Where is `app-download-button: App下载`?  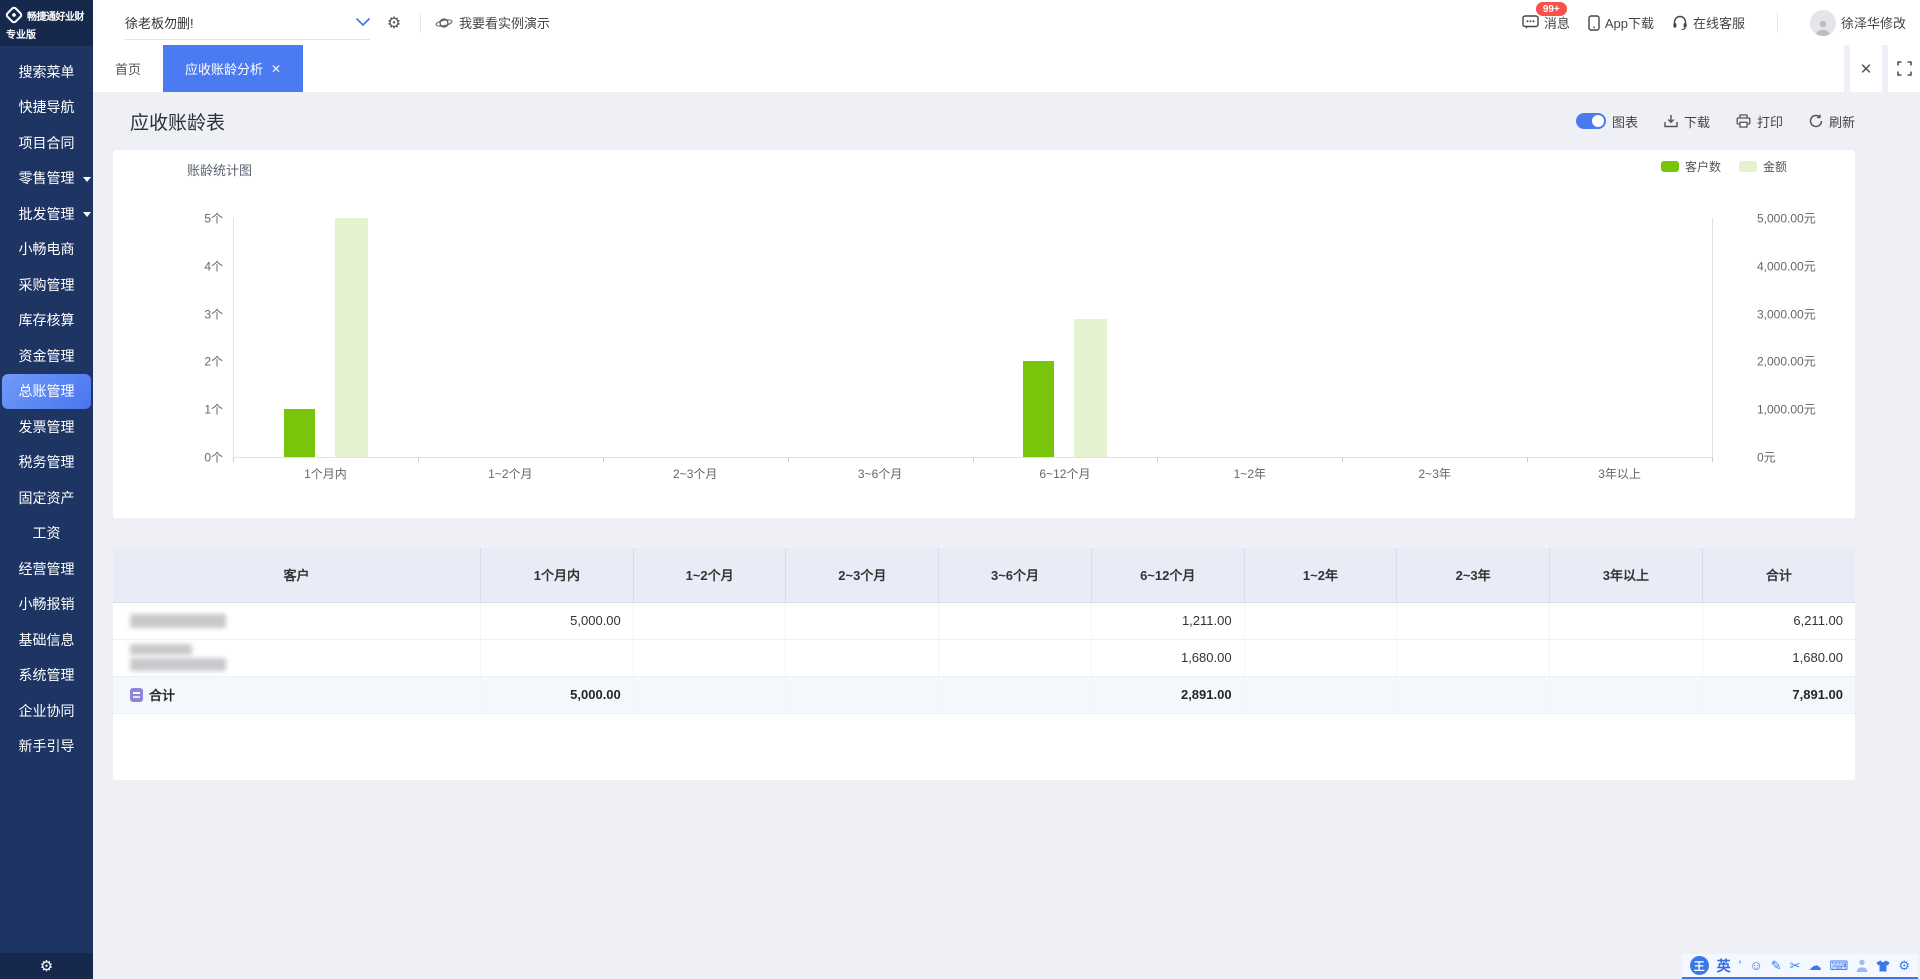 app-download-button: App下载 is located at coordinates (1621, 22).